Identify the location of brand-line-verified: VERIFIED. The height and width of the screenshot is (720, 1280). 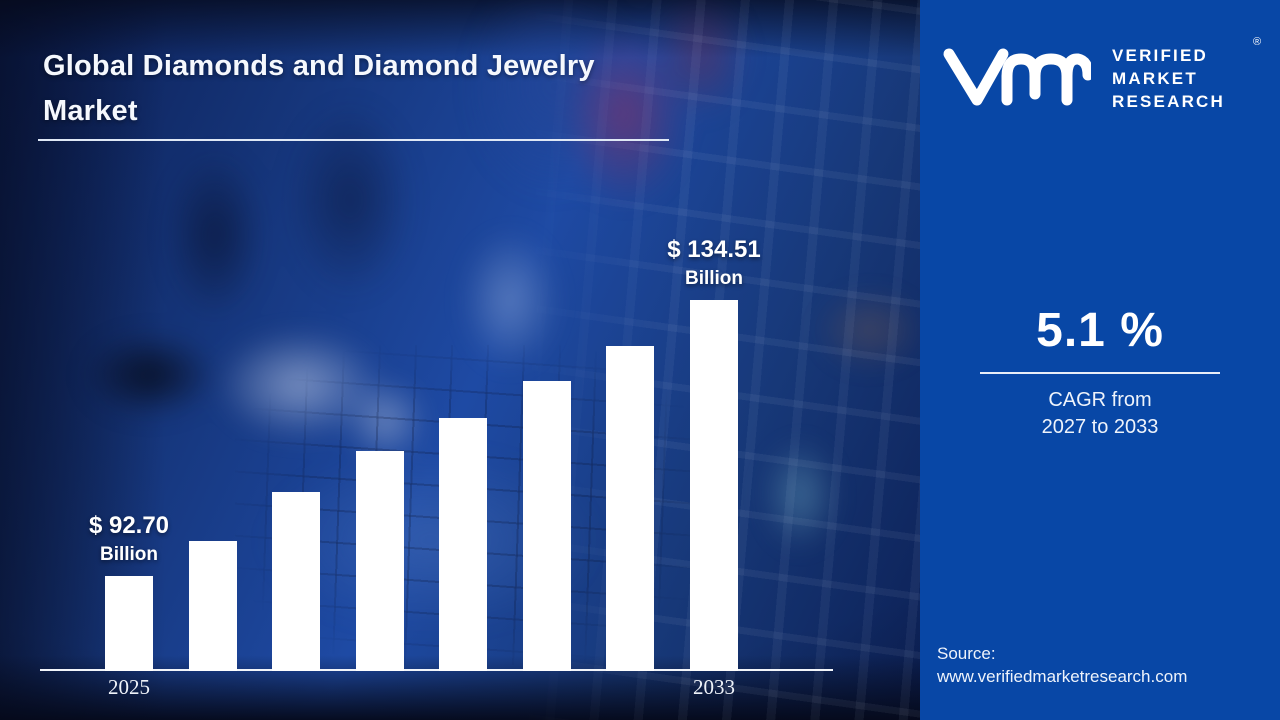
(1160, 55).